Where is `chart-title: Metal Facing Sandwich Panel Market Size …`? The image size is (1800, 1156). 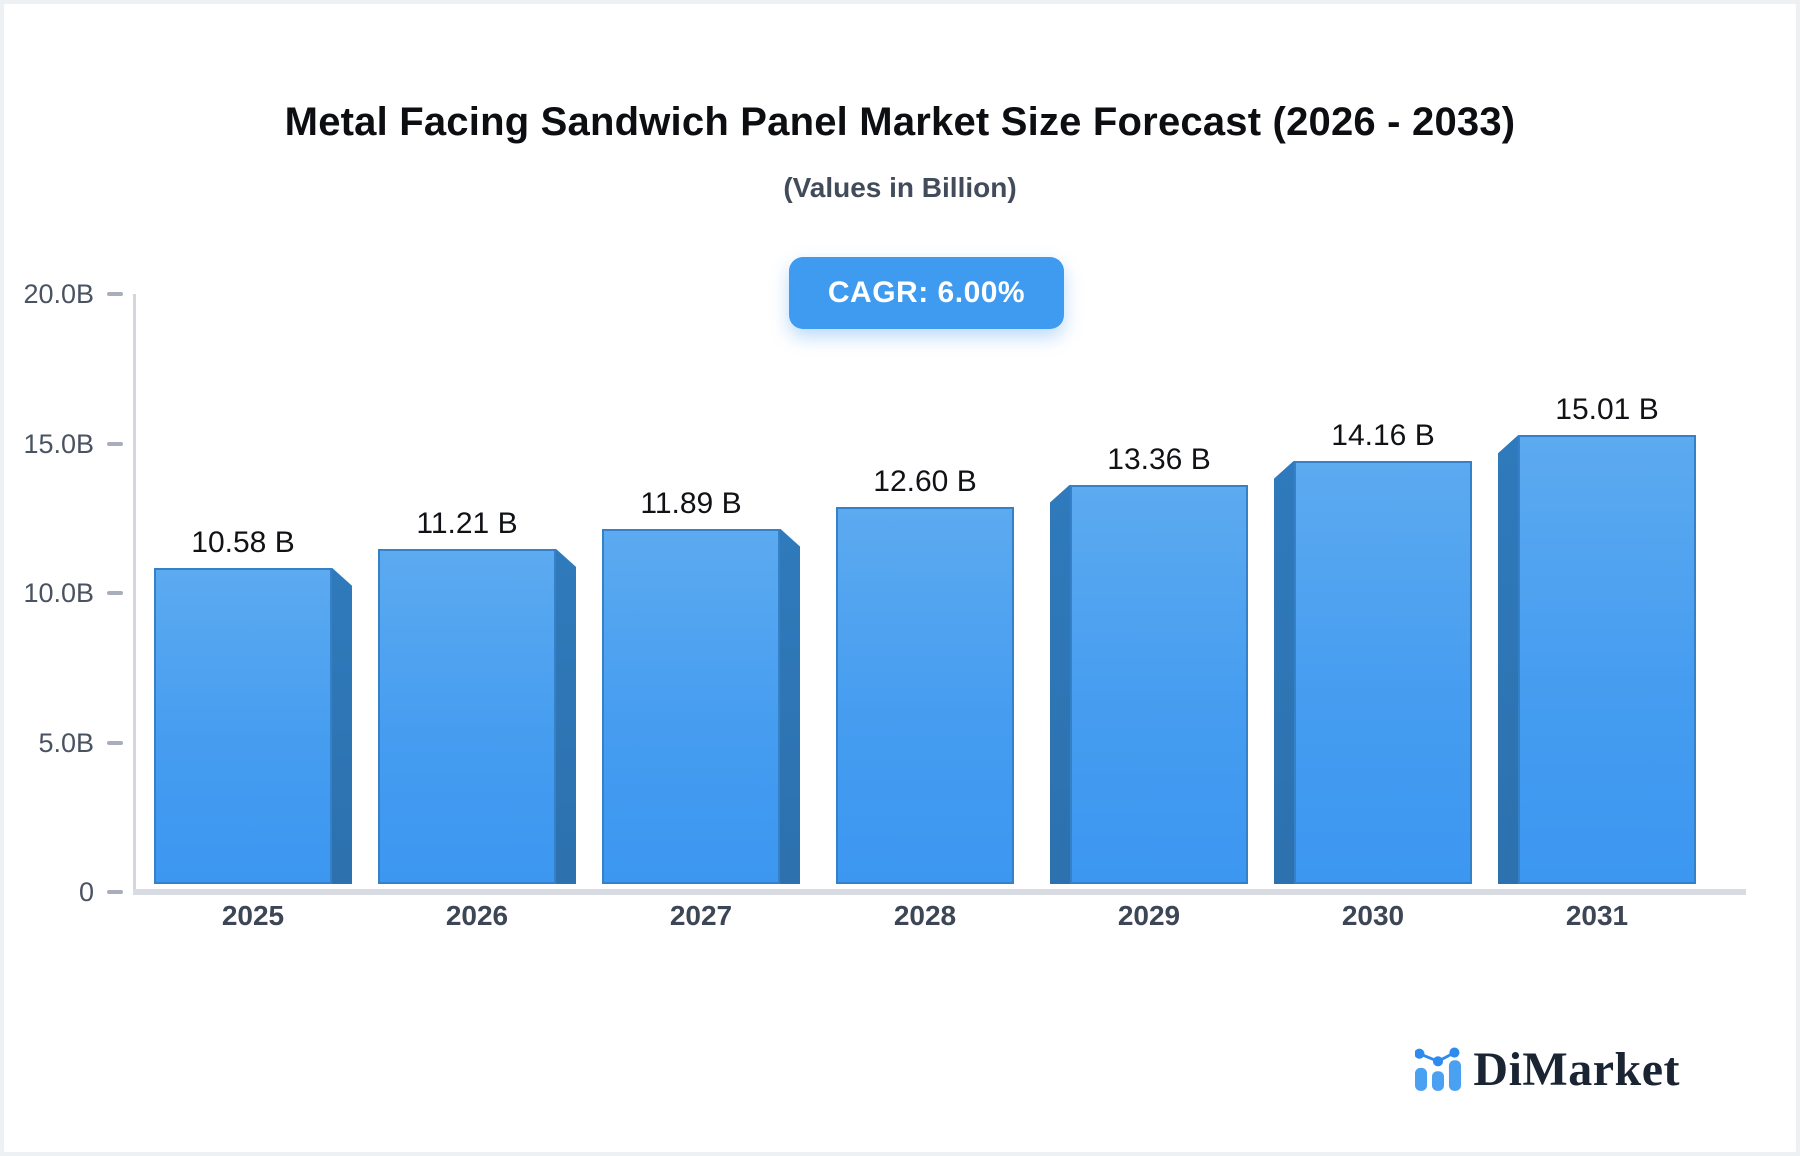
chart-title: Metal Facing Sandwich Panel Market Size … is located at coordinates (900, 122).